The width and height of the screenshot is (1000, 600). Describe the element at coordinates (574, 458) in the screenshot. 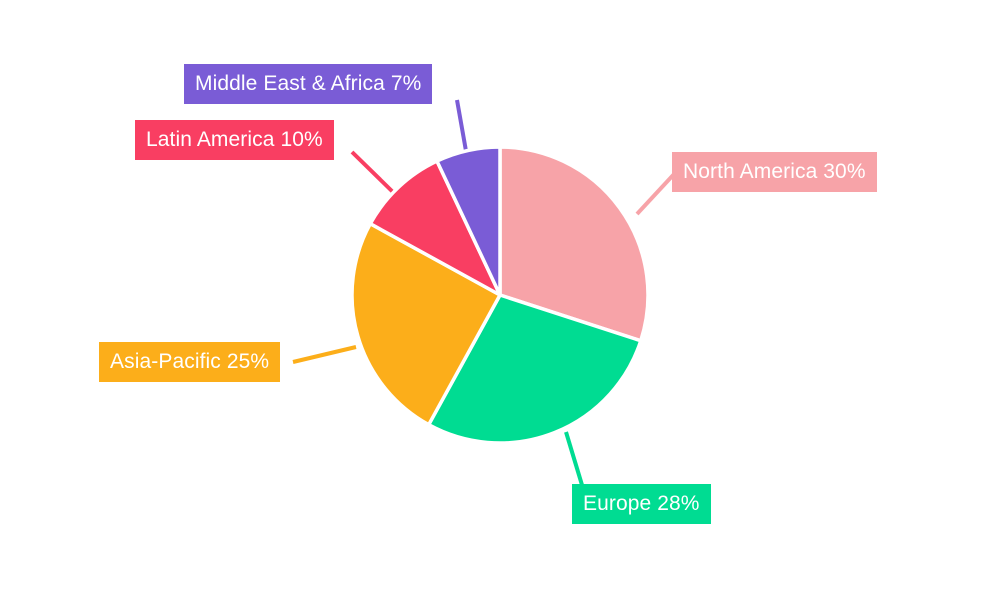

I see `leader-line-europe` at that location.